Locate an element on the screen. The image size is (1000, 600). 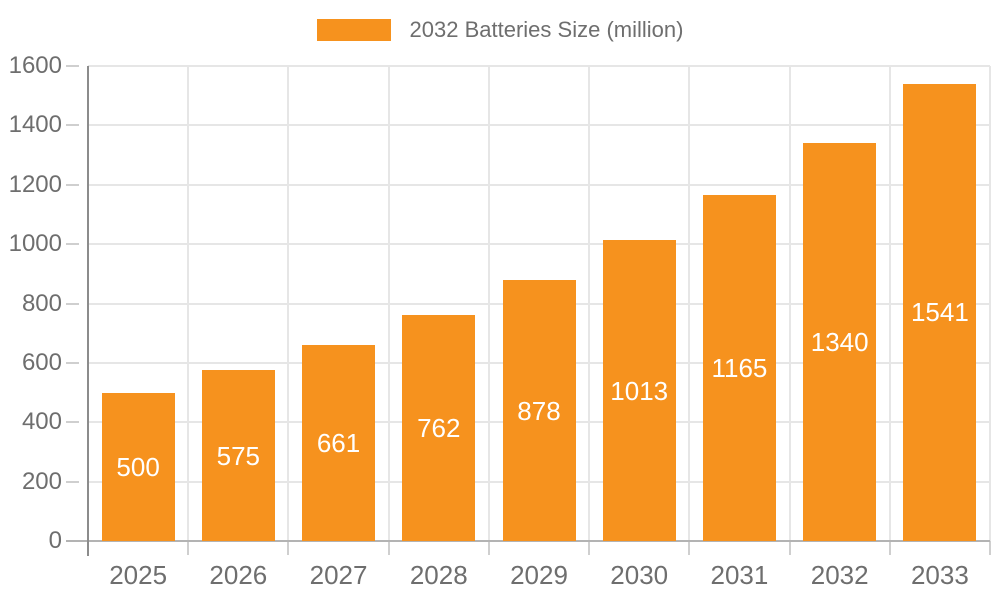
bar-value-label: 1013 is located at coordinates (639, 390).